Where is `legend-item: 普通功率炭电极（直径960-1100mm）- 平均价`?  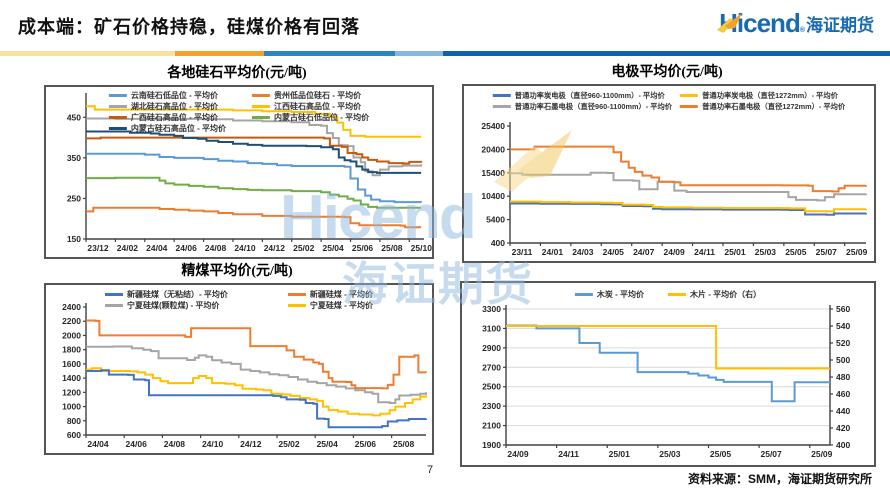 legend-item: 普通功率炭电极（直径960-1100mm）- 平均价 is located at coordinates (582, 95).